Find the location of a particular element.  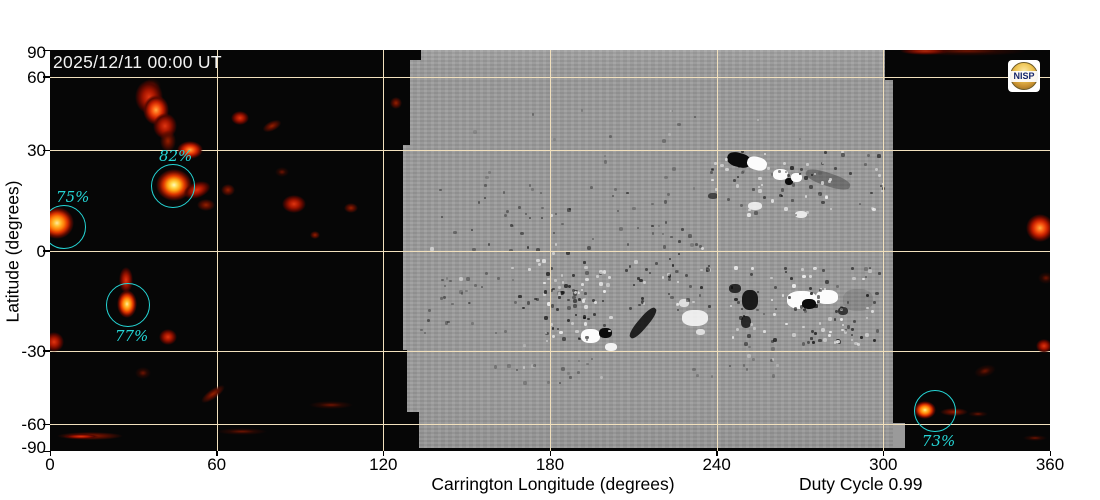

y-tick-label: 60 is located at coordinates (36, 77).